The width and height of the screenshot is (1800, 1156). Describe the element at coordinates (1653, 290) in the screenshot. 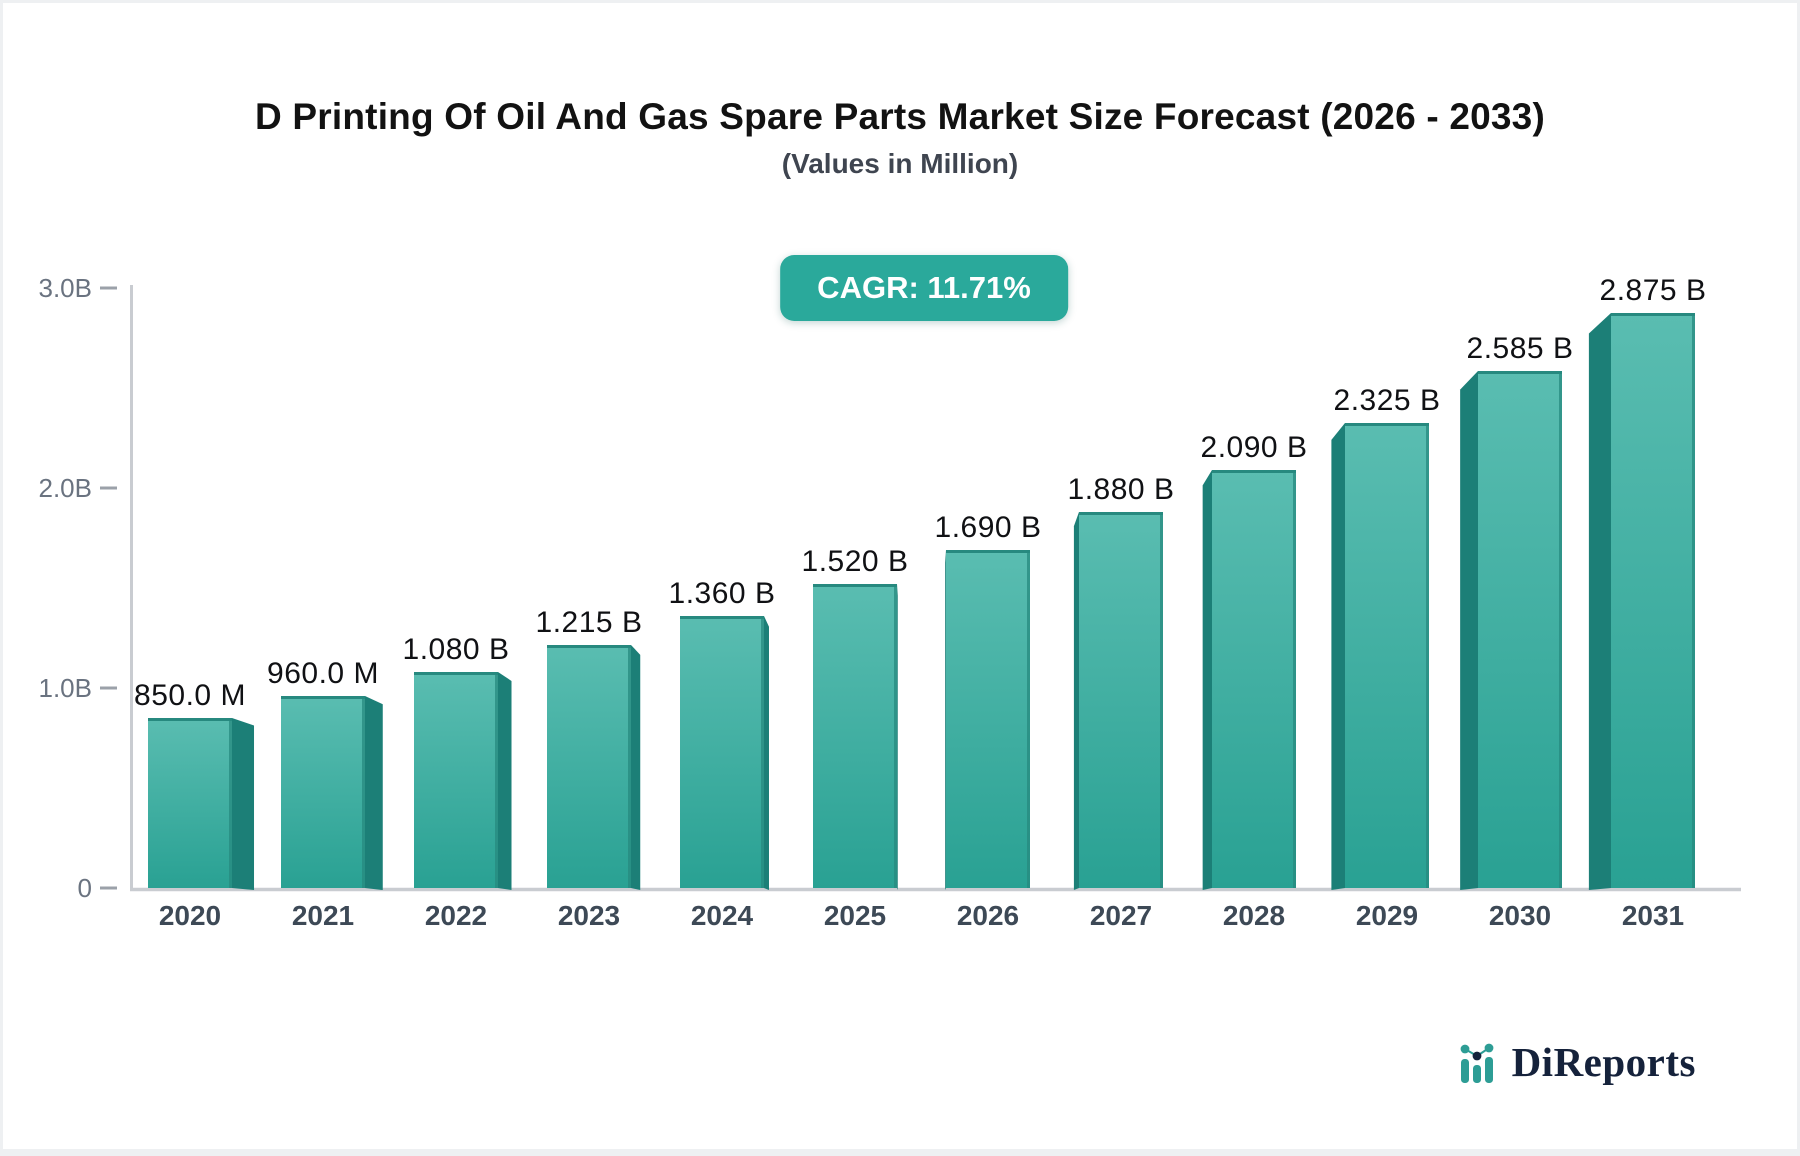

I see `bar-value-label: 2.875 B` at that location.